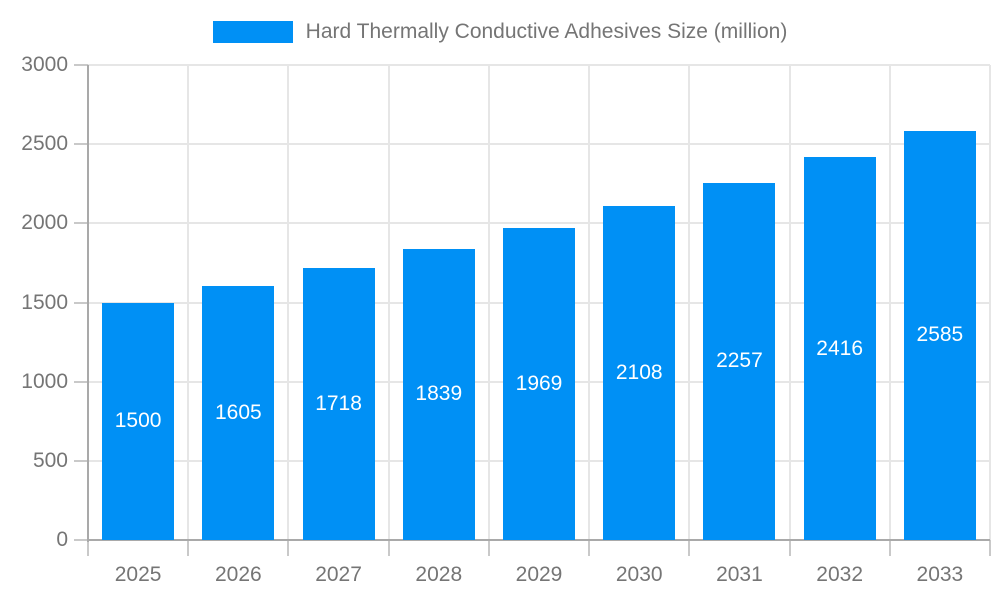 The image size is (1000, 600). I want to click on x-axis-label: 2026, so click(238, 574).